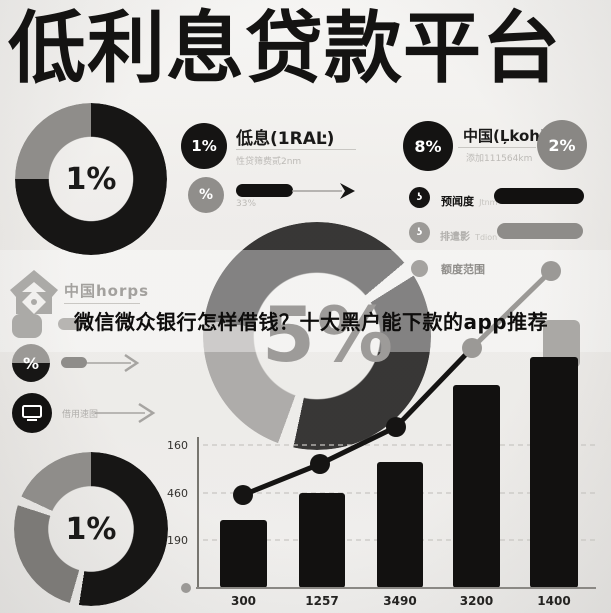 Image resolution: width=611 pixels, height=613 pixels. Describe the element at coordinates (311, 322) in the screenshot. I see `headline-text: 微信微众银行怎样借钱？十大黑户能下款的app推荐` at that location.